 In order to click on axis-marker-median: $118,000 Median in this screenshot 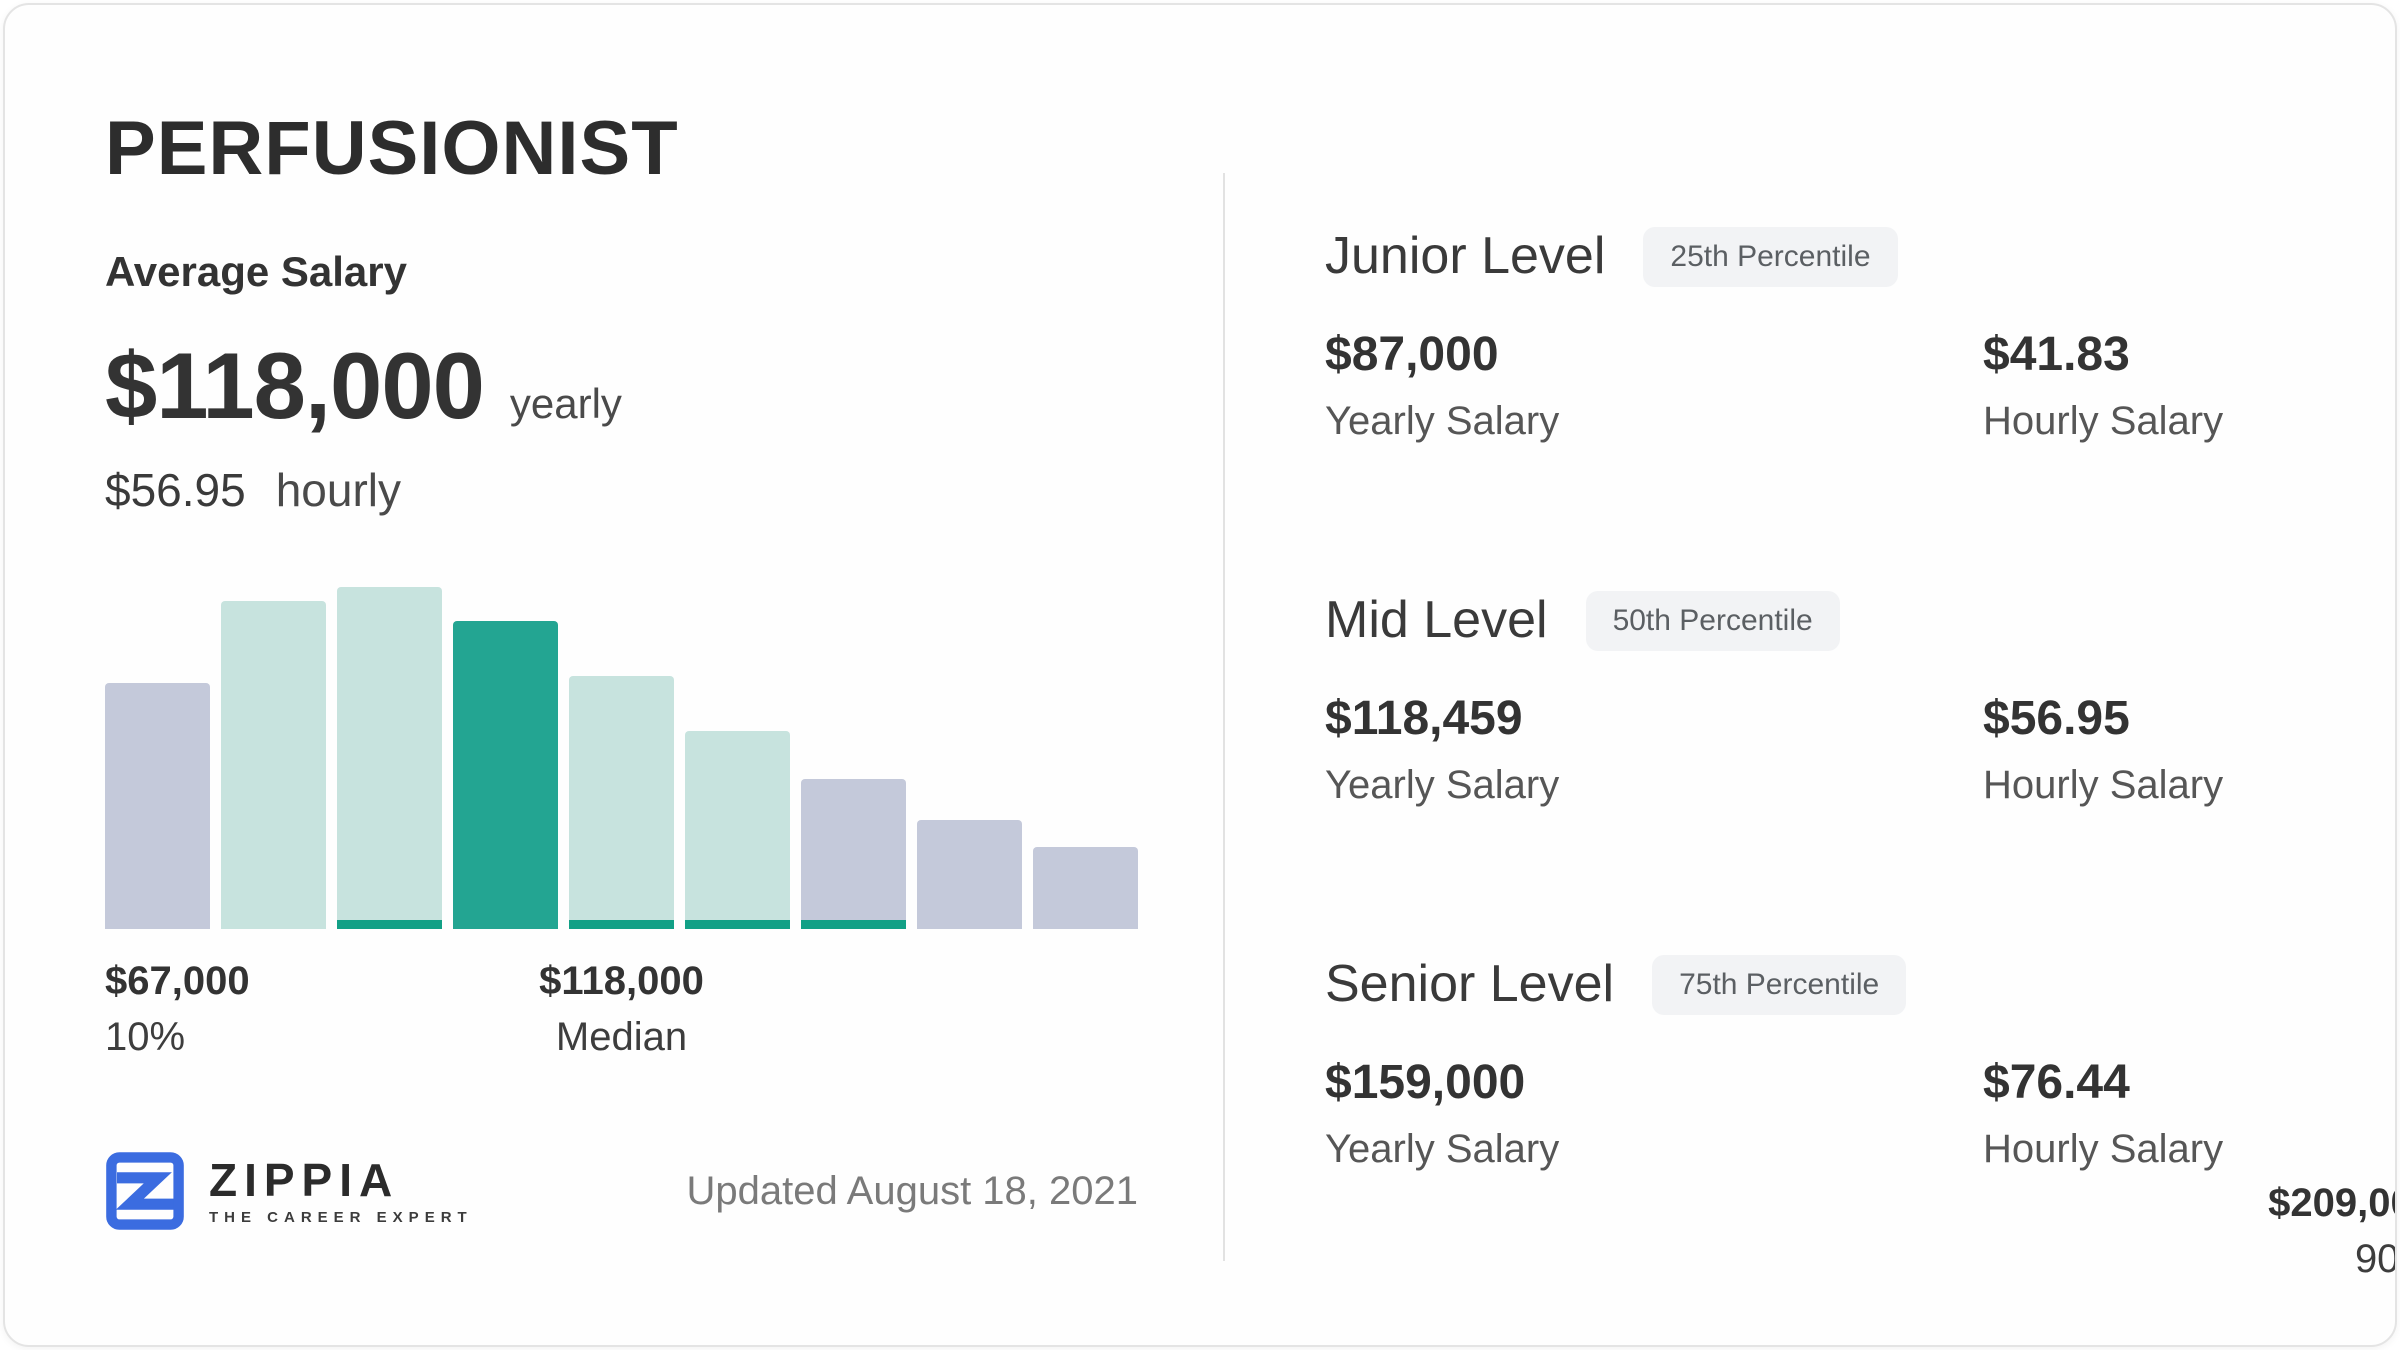, I will do `click(621, 1009)`.